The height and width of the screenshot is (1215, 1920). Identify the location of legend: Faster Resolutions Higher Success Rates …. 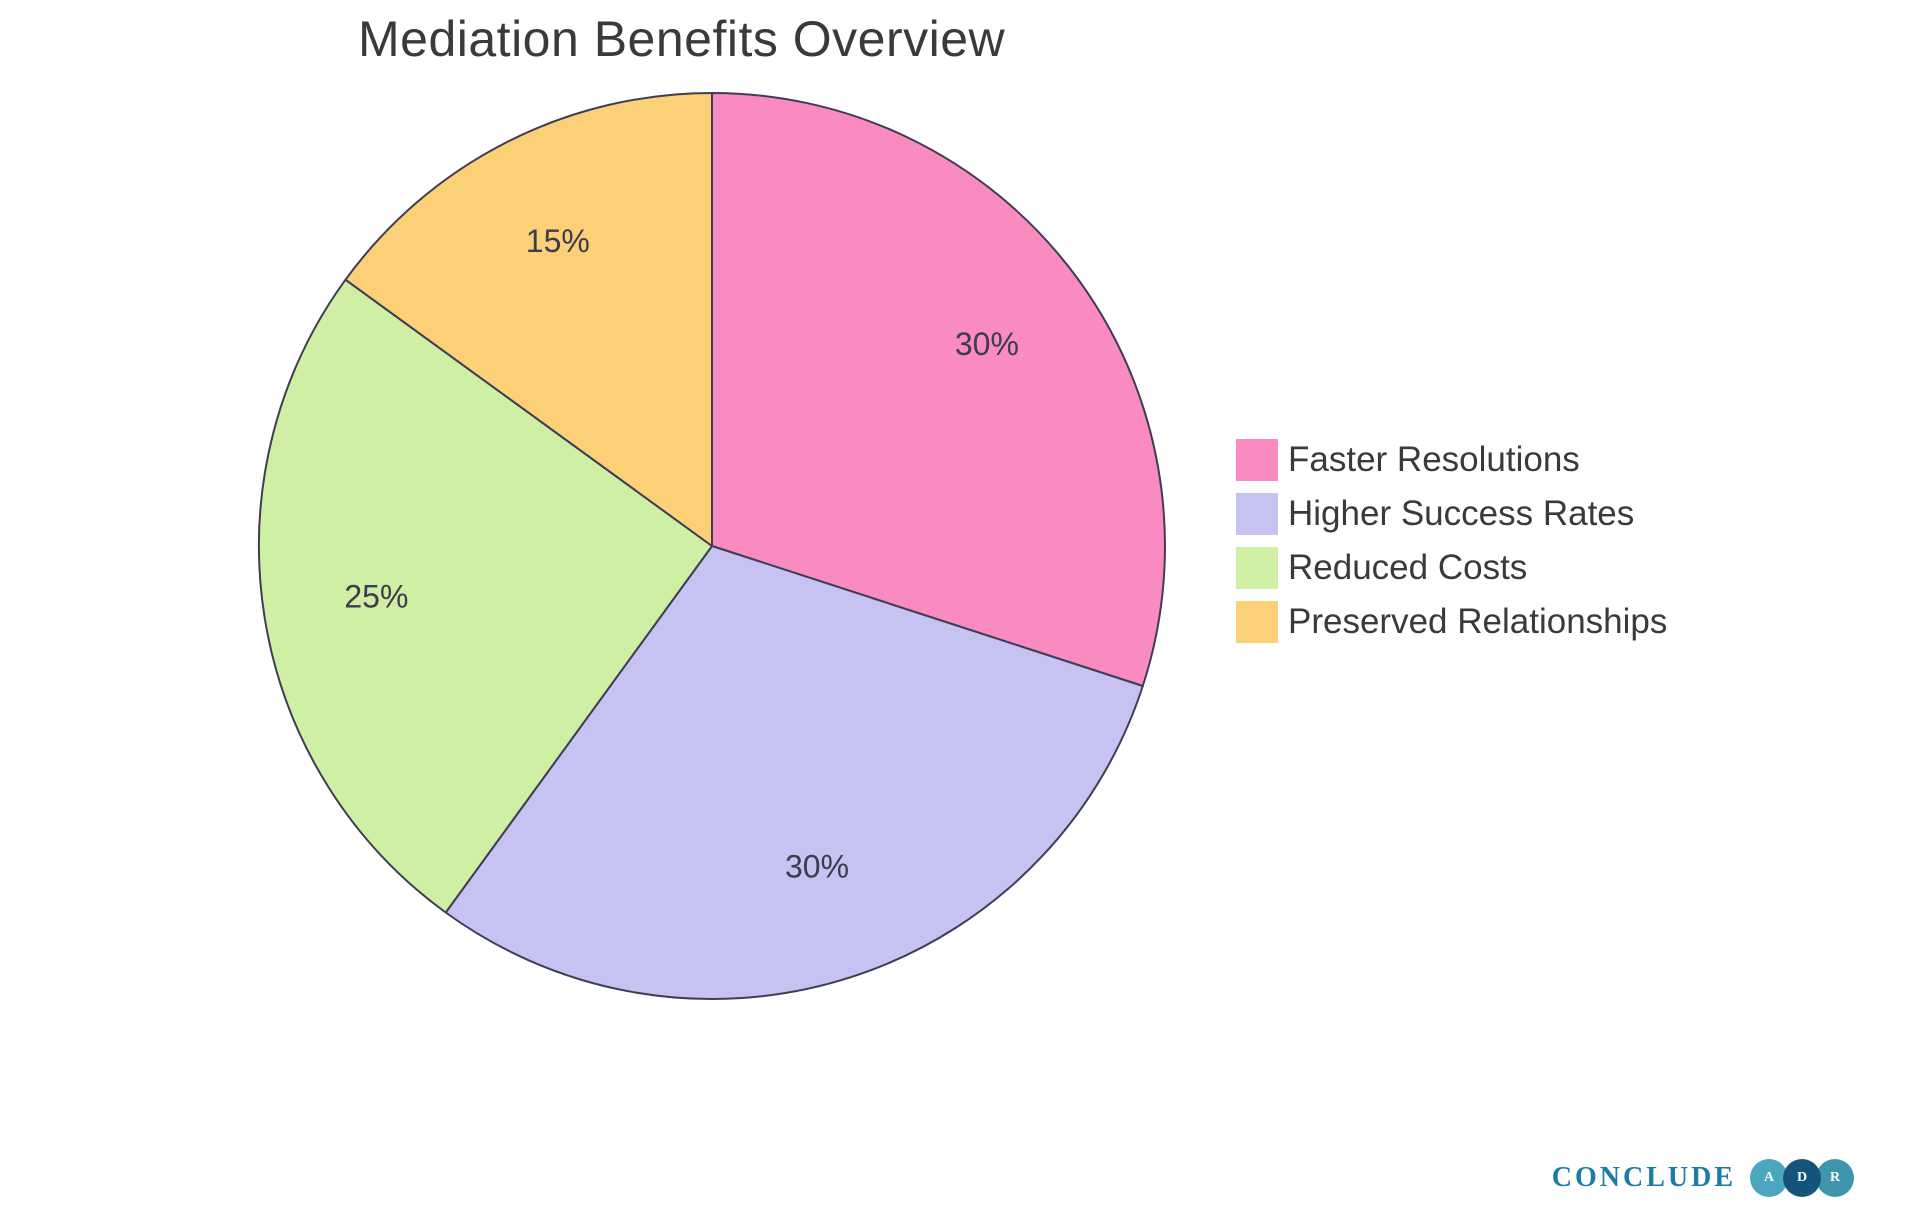
(1451, 541).